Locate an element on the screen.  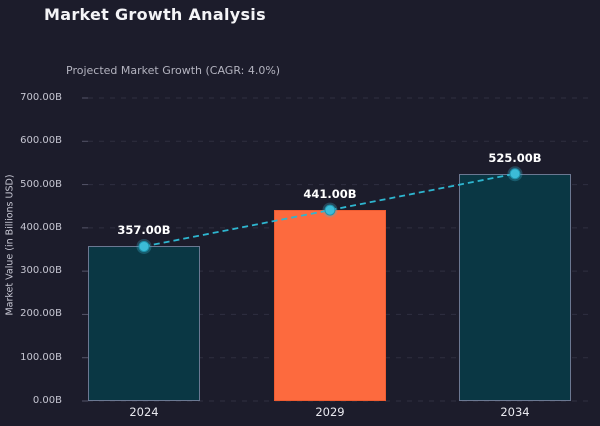
y-tick-label: 100.00B is located at coordinates (41, 357).